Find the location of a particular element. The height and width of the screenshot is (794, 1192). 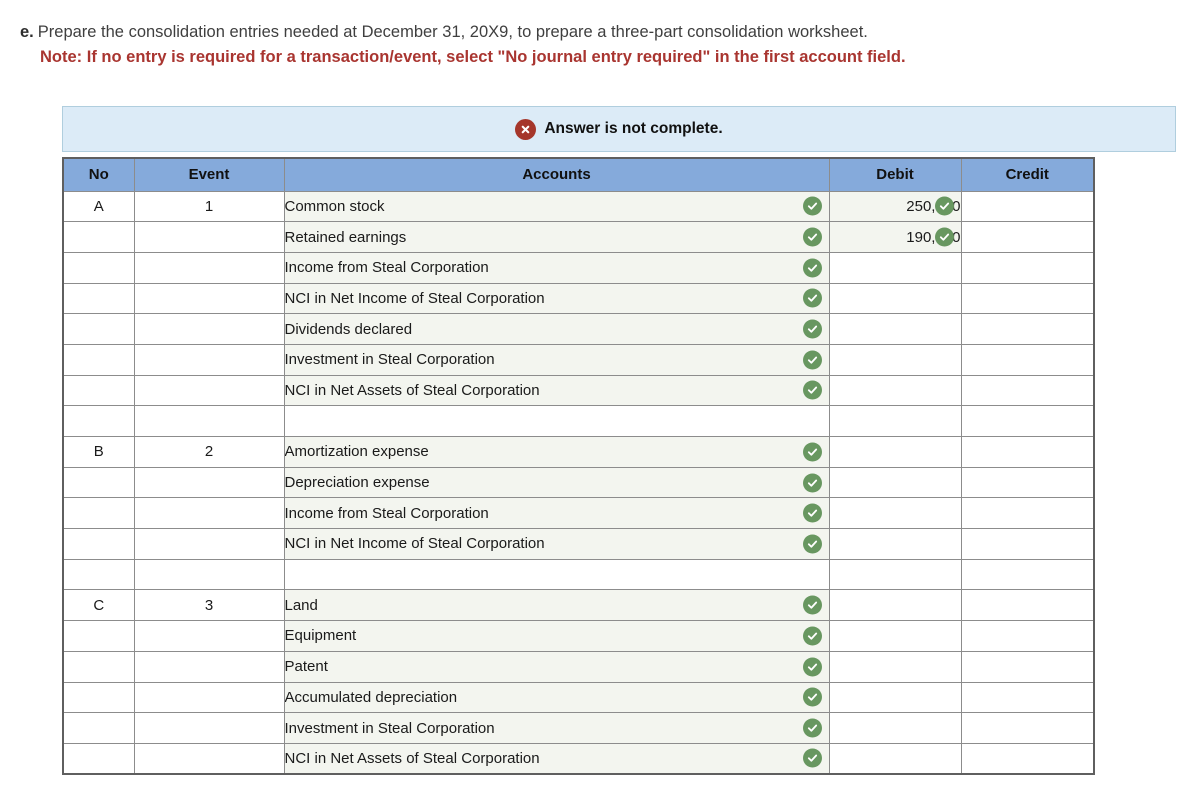

account-field: Common stock is located at coordinates (556, 206).